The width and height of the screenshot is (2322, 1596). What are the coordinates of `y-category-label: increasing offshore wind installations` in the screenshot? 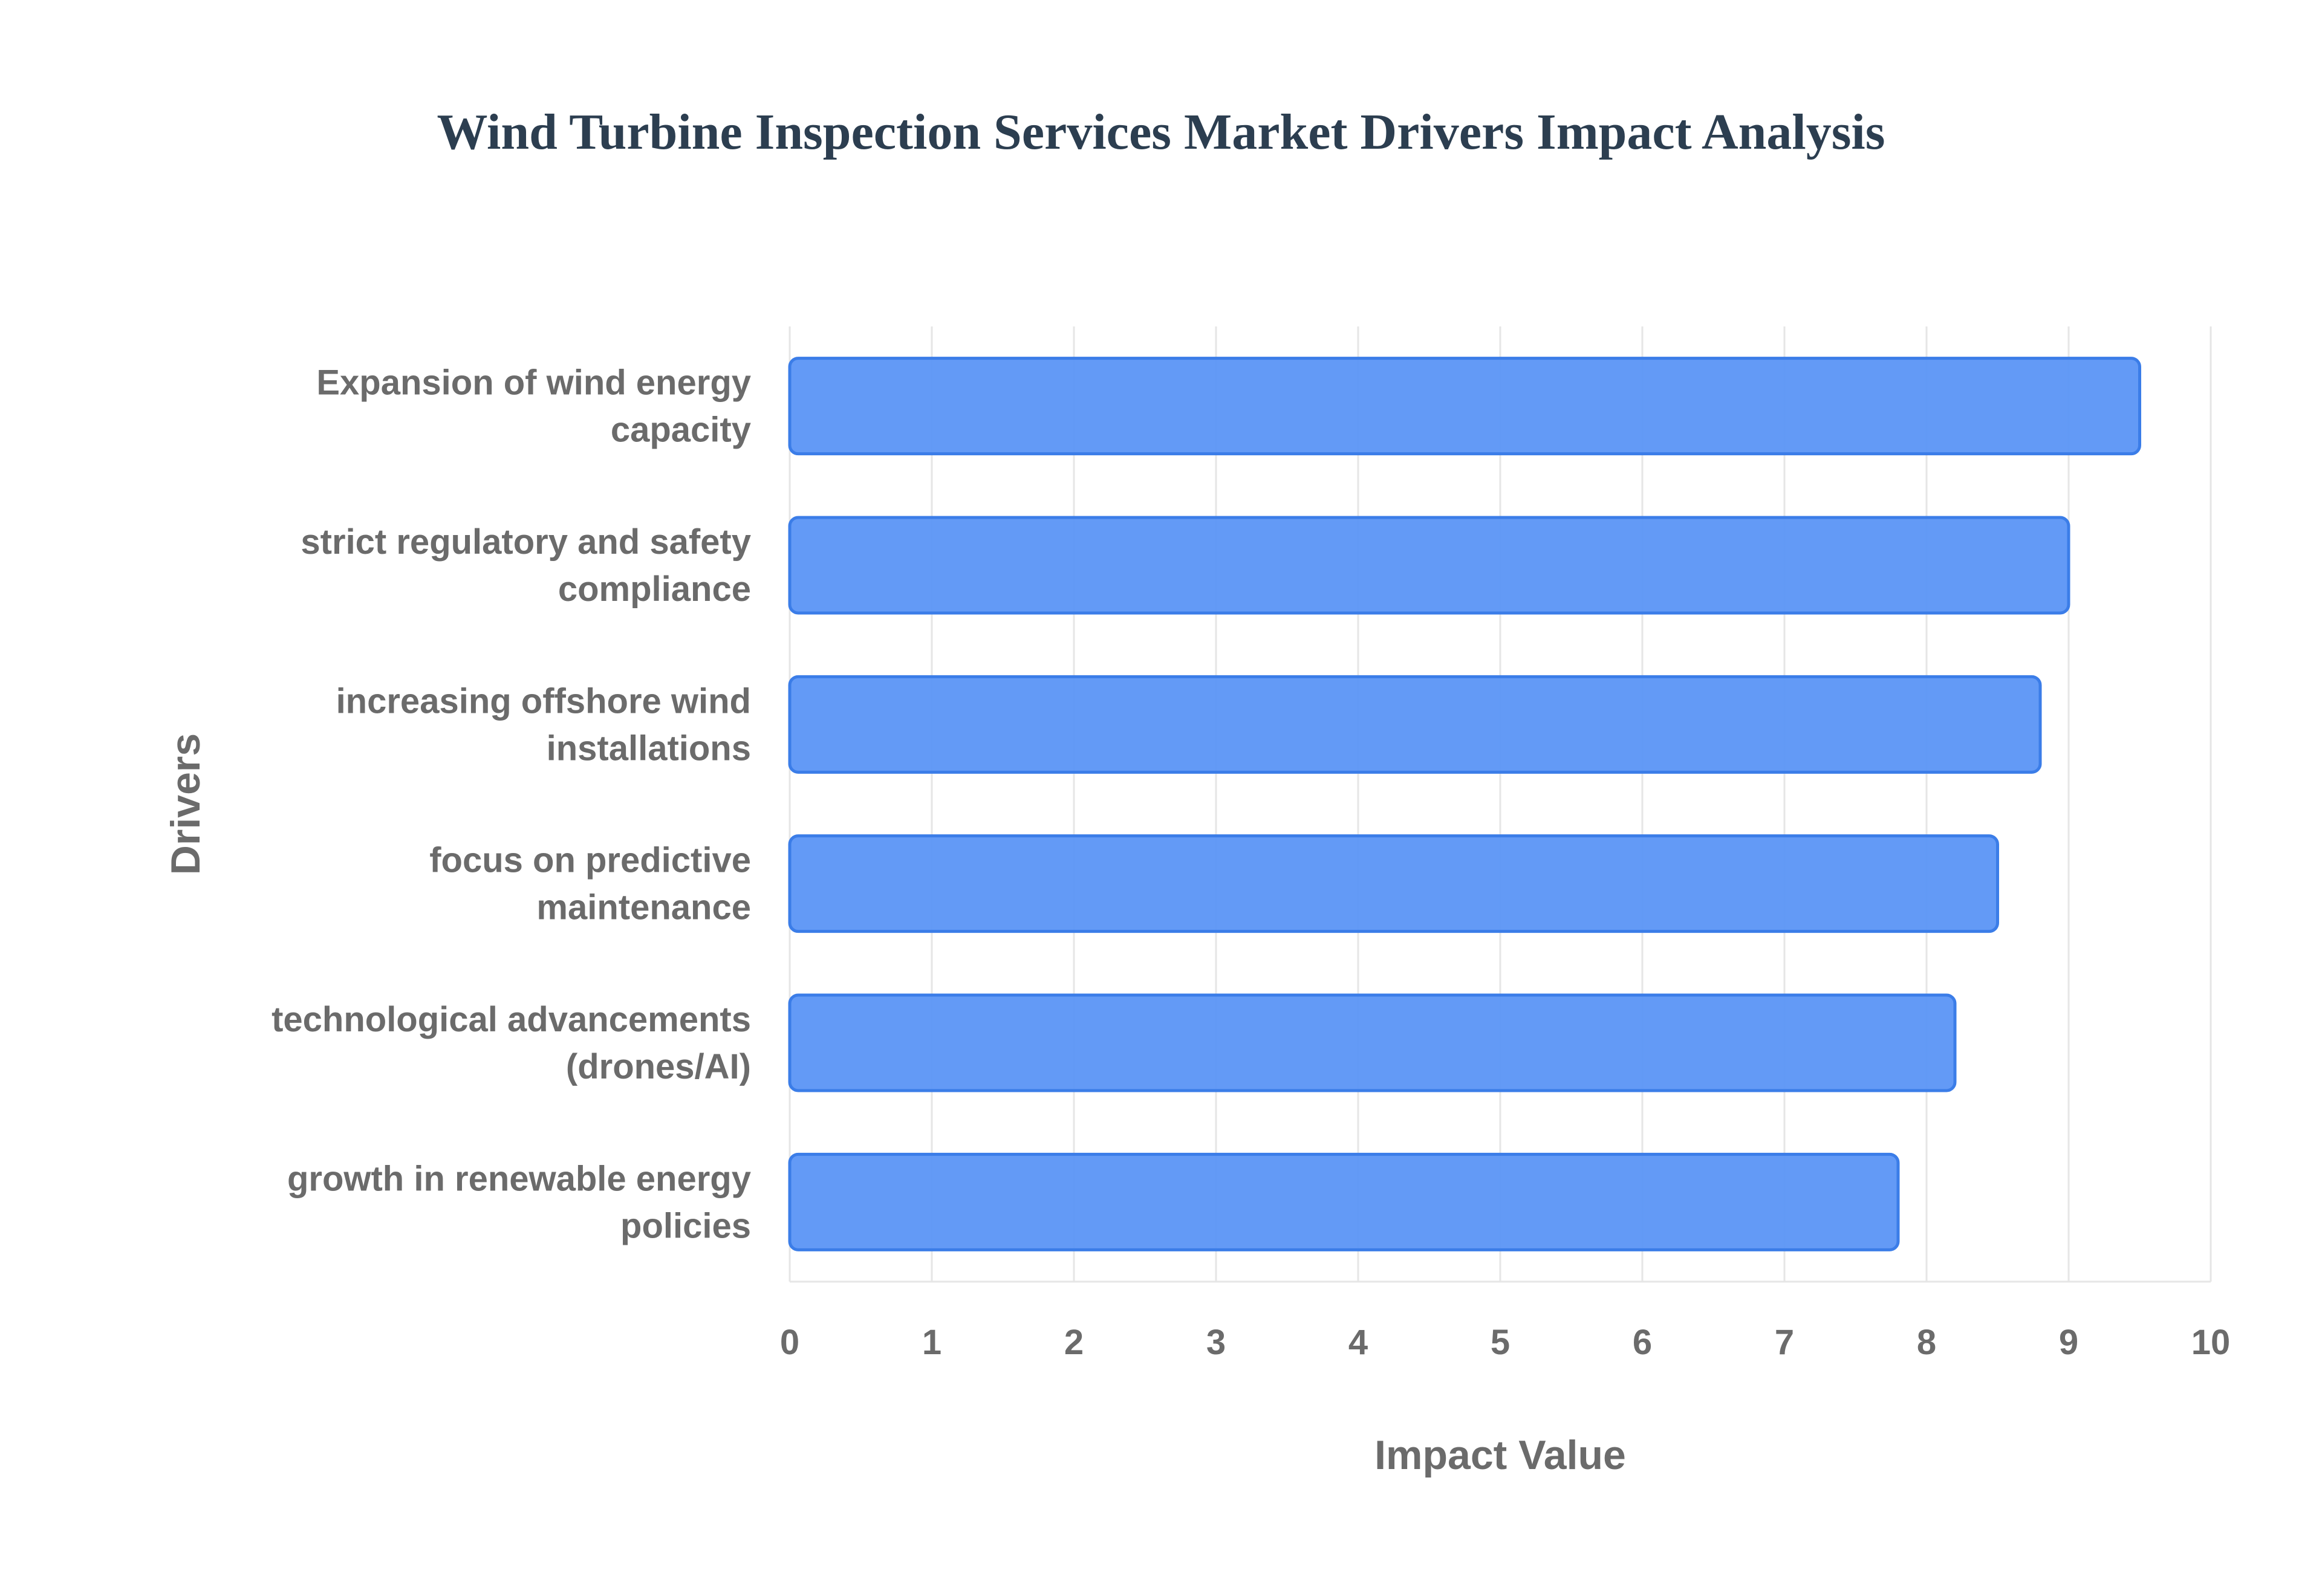 It's located at (543, 724).